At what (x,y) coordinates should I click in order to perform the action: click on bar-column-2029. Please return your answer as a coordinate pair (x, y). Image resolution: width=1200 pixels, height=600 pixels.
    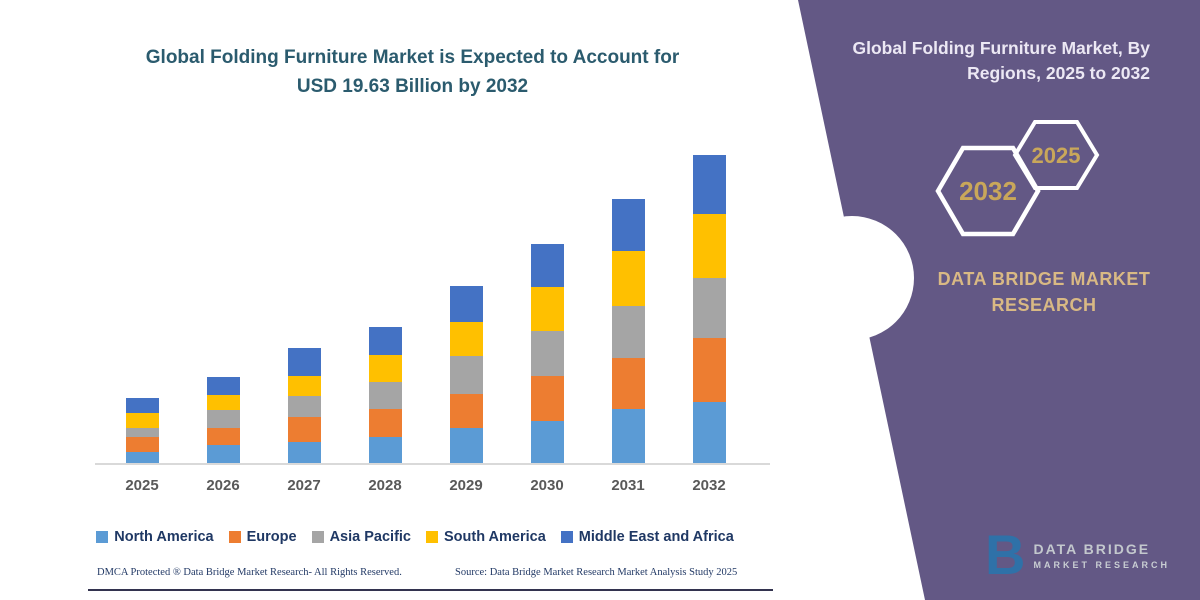
    Looking at the image, I should click on (466, 375).